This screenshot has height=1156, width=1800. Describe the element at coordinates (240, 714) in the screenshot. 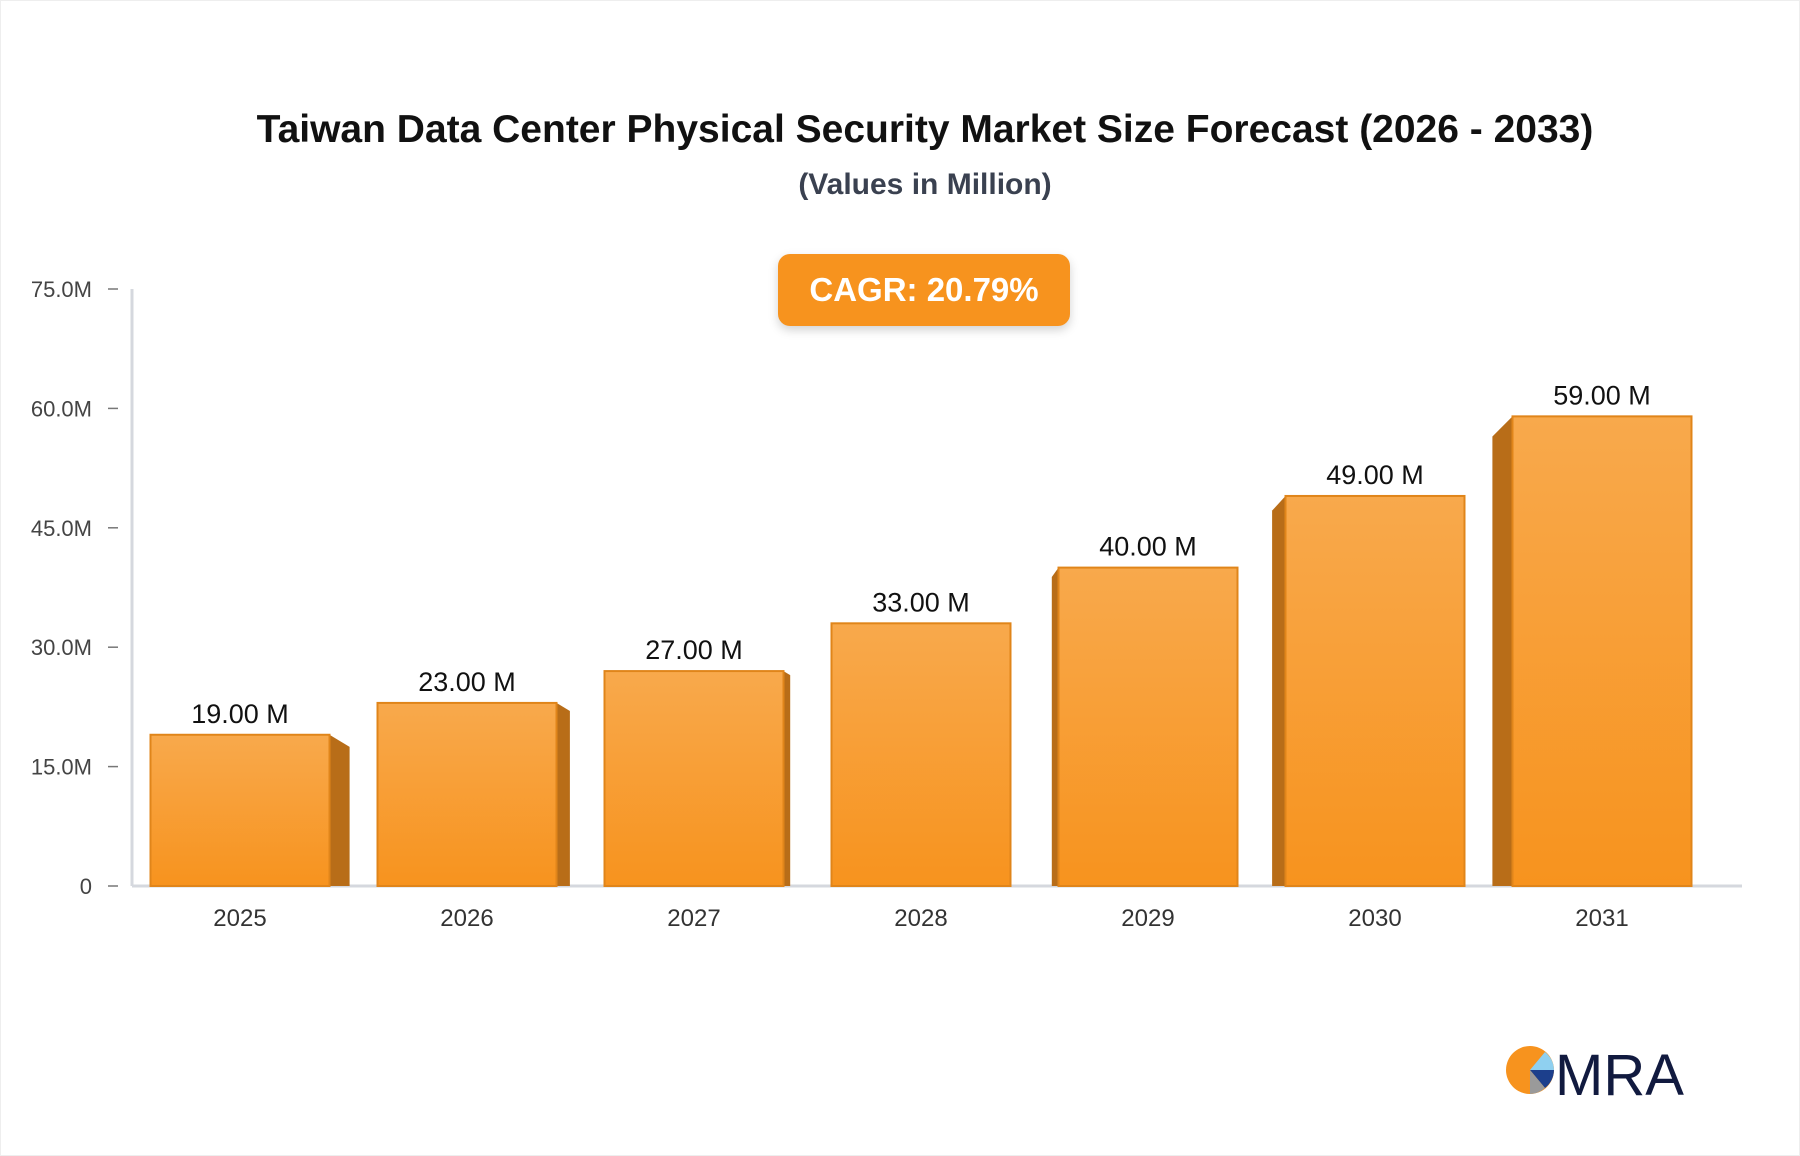

I see `data-label: 19.00 M` at that location.